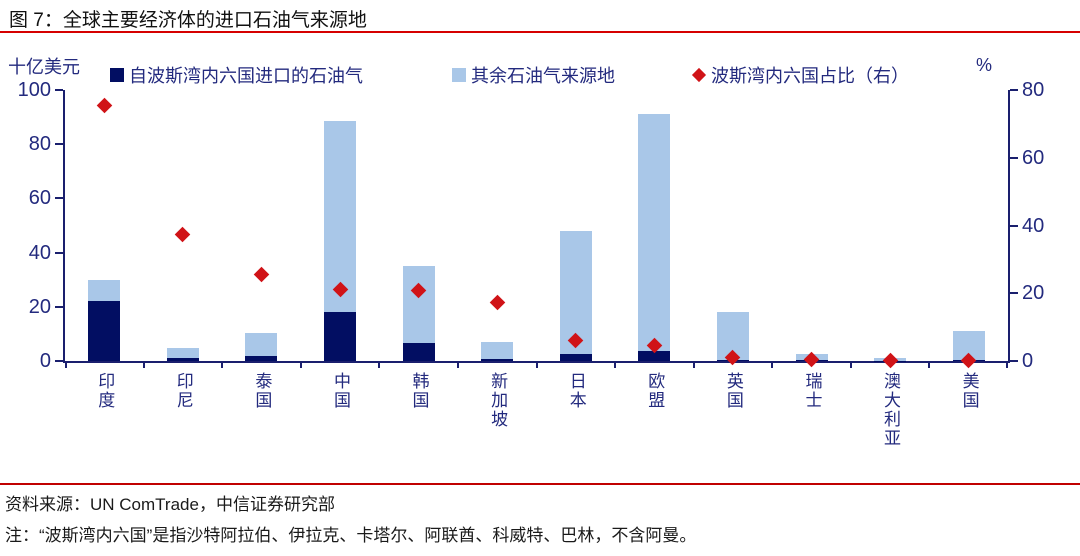  I want to click on source-line: 资料来源：UN ComTrade，中信证券研究部, so click(170, 504).